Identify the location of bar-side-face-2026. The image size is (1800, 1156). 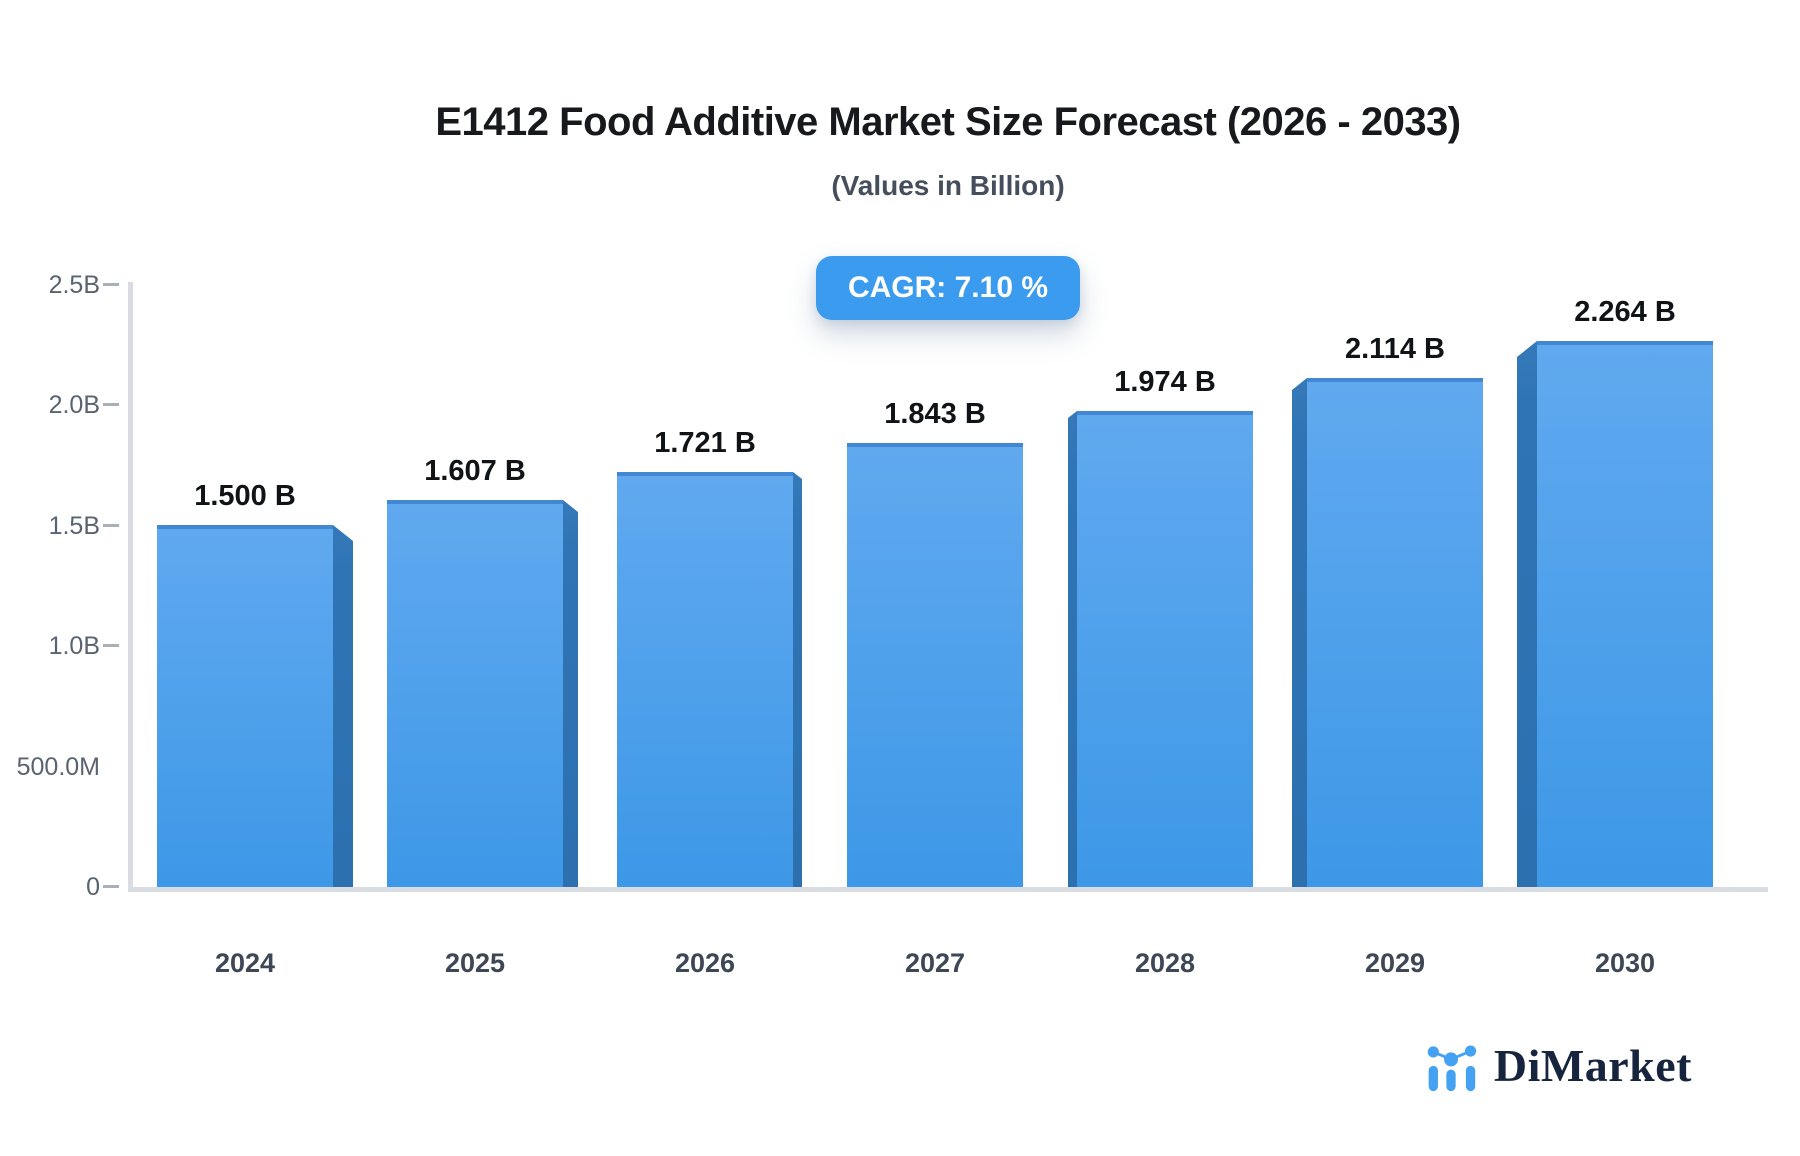
(797, 679).